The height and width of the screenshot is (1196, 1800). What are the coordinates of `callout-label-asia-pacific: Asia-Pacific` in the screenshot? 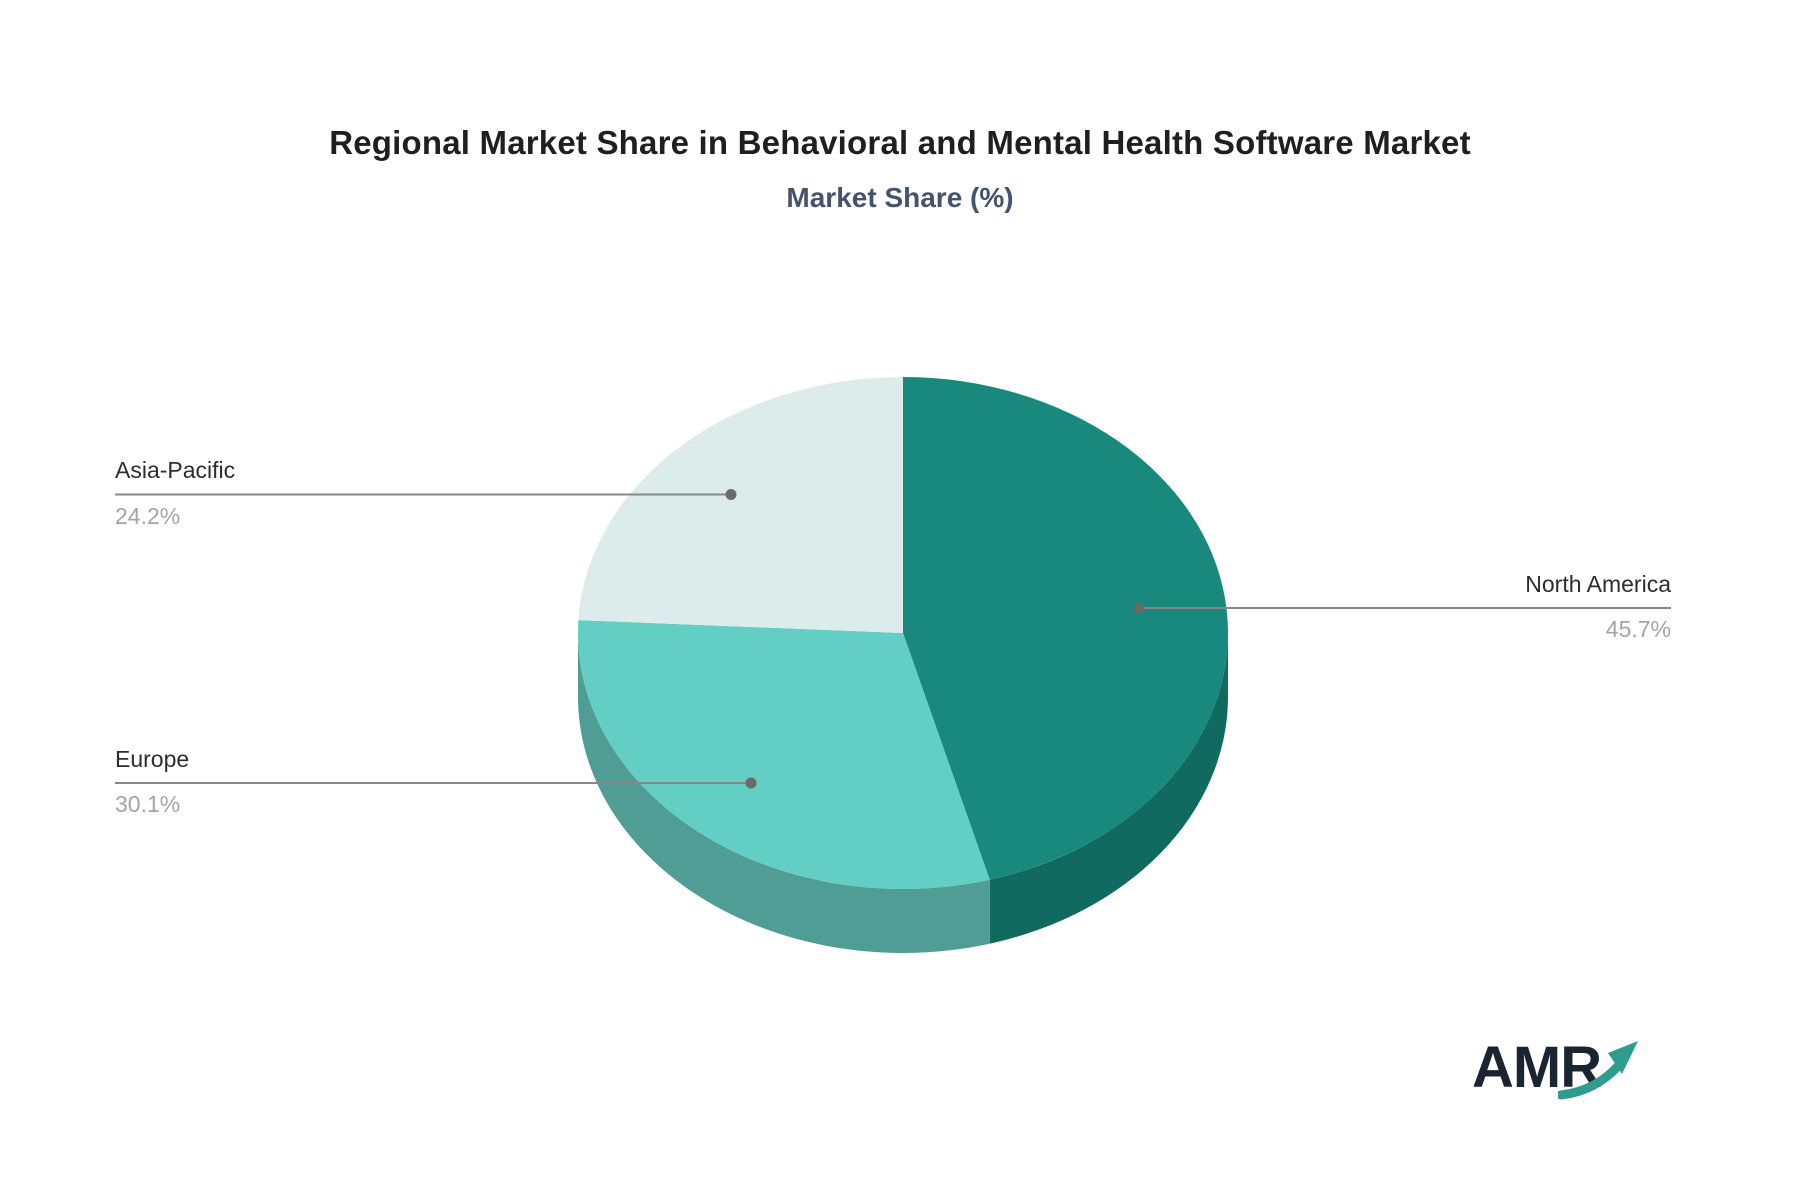 It's located at (175, 470).